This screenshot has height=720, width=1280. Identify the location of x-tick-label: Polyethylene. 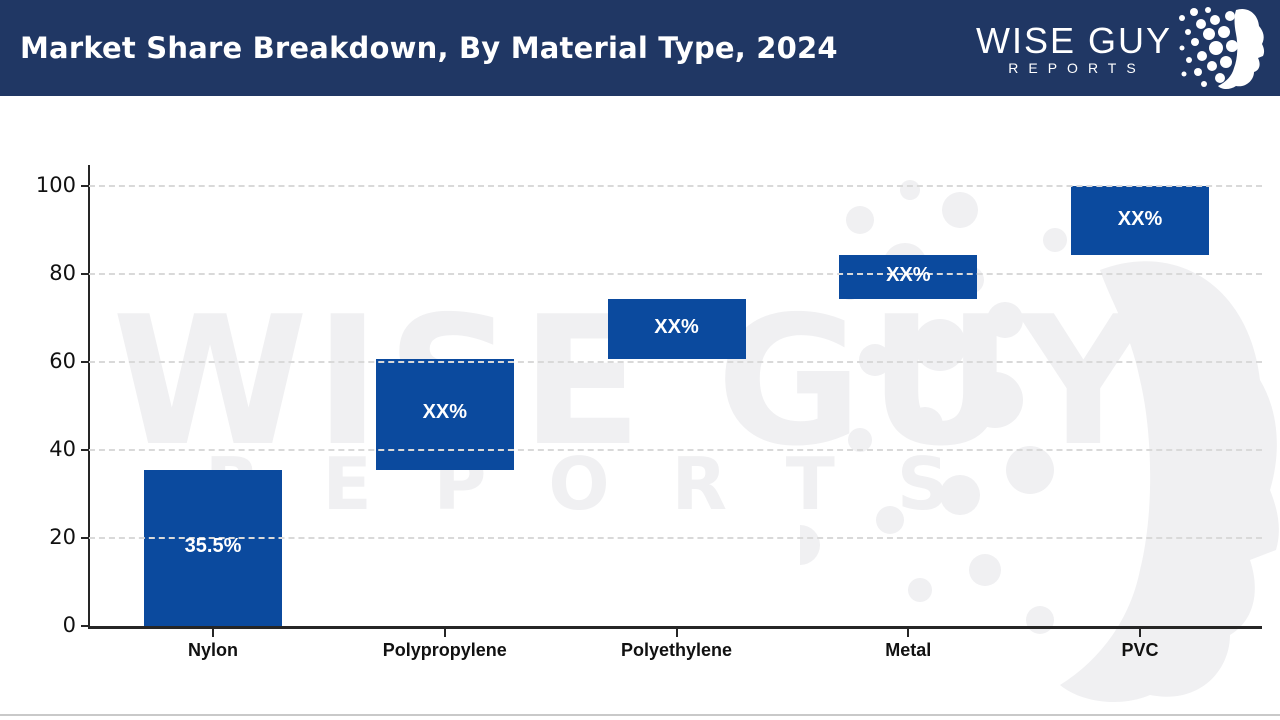
(676, 650).